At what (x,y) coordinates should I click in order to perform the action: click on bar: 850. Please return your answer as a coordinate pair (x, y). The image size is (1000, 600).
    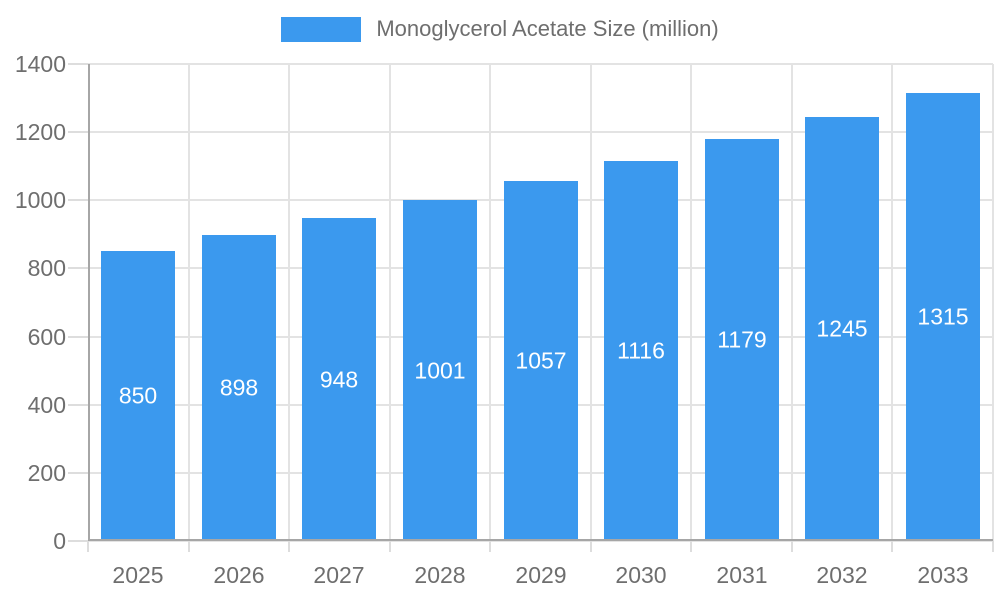
    Looking at the image, I should click on (138, 396).